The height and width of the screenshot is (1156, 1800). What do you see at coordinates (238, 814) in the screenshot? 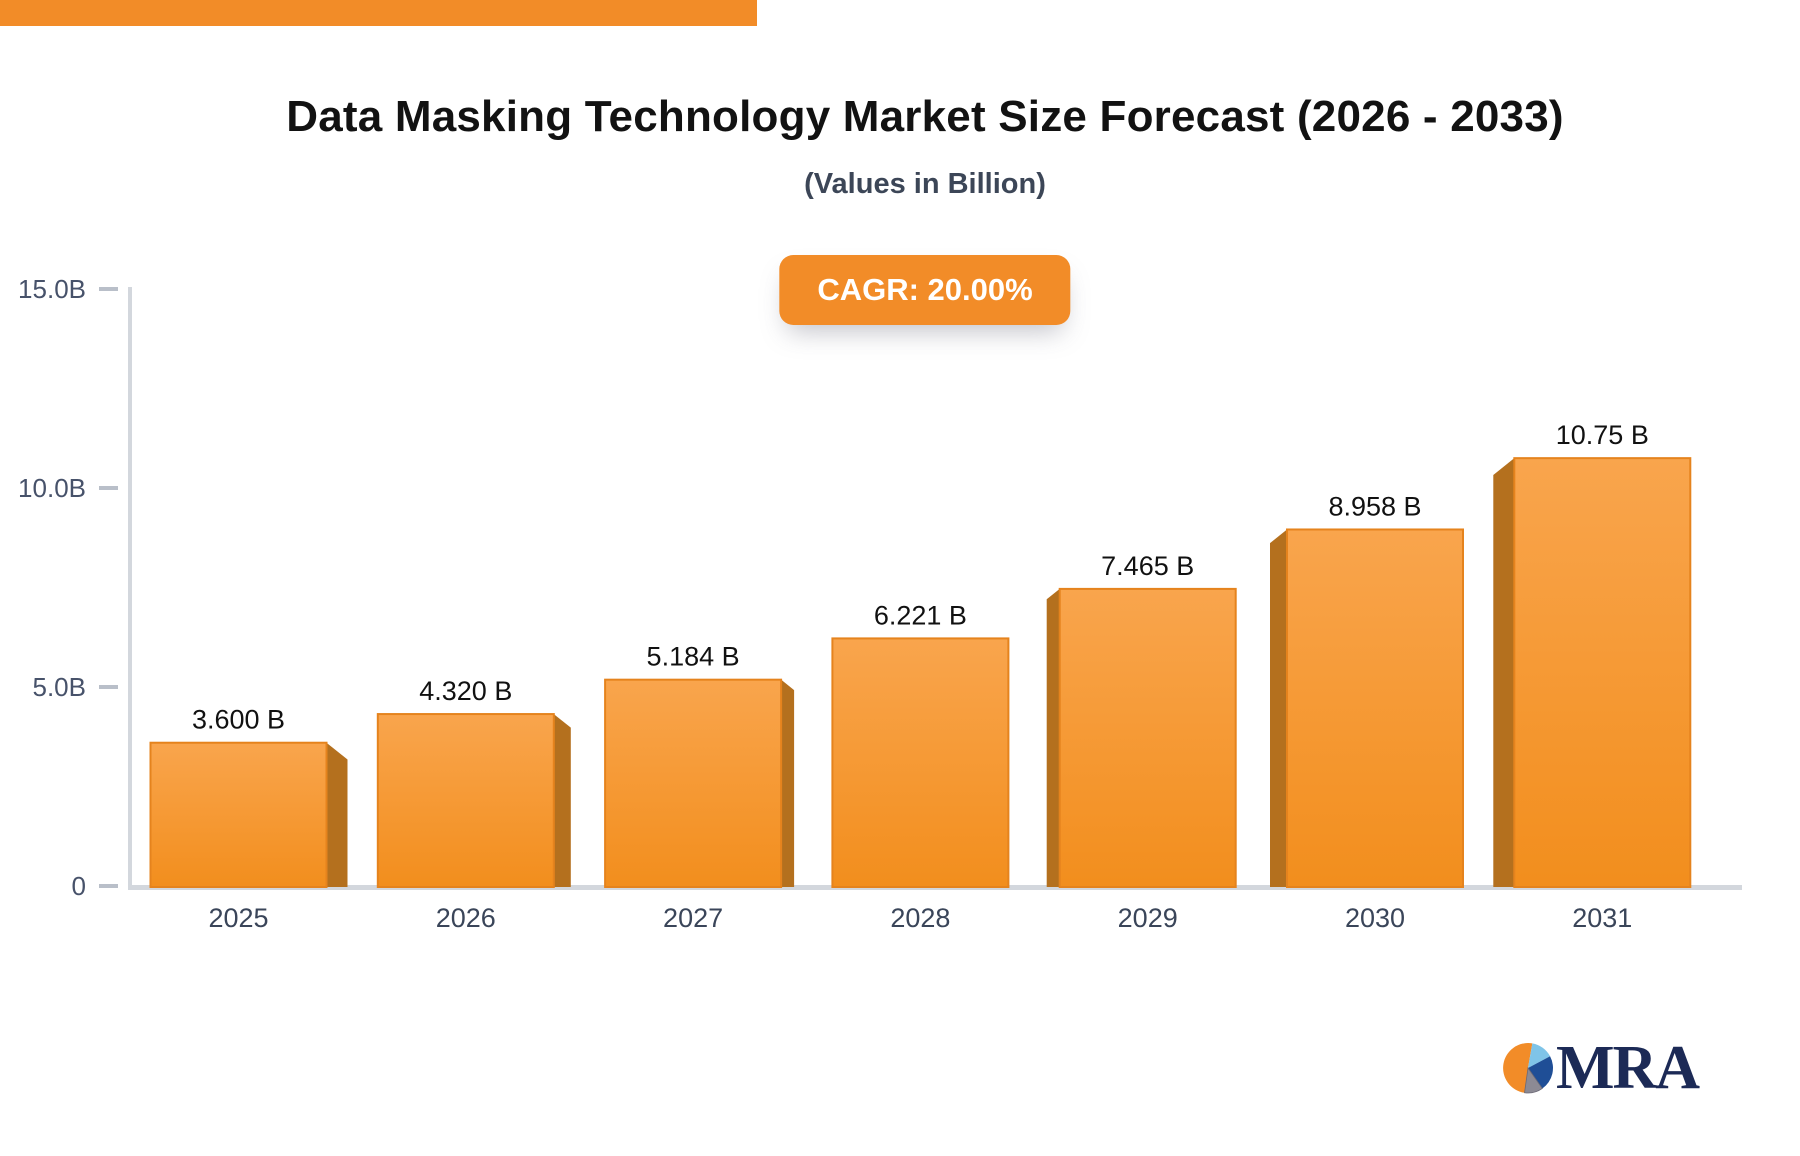
I see `bar-2025` at bounding box center [238, 814].